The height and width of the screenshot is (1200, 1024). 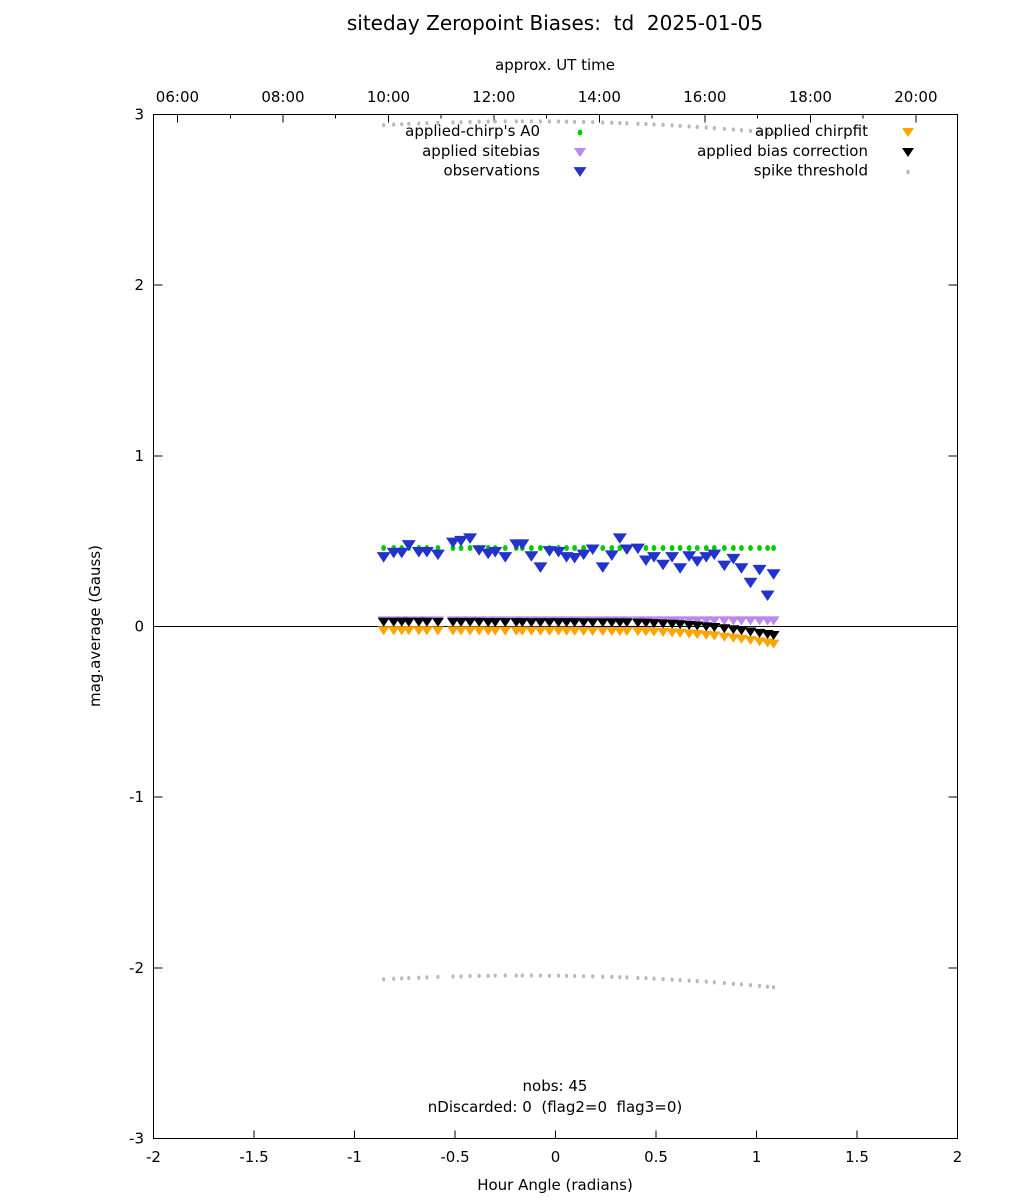 What do you see at coordinates (958, 1157) in the screenshot?
I see `bottom-tick-label: 2` at bounding box center [958, 1157].